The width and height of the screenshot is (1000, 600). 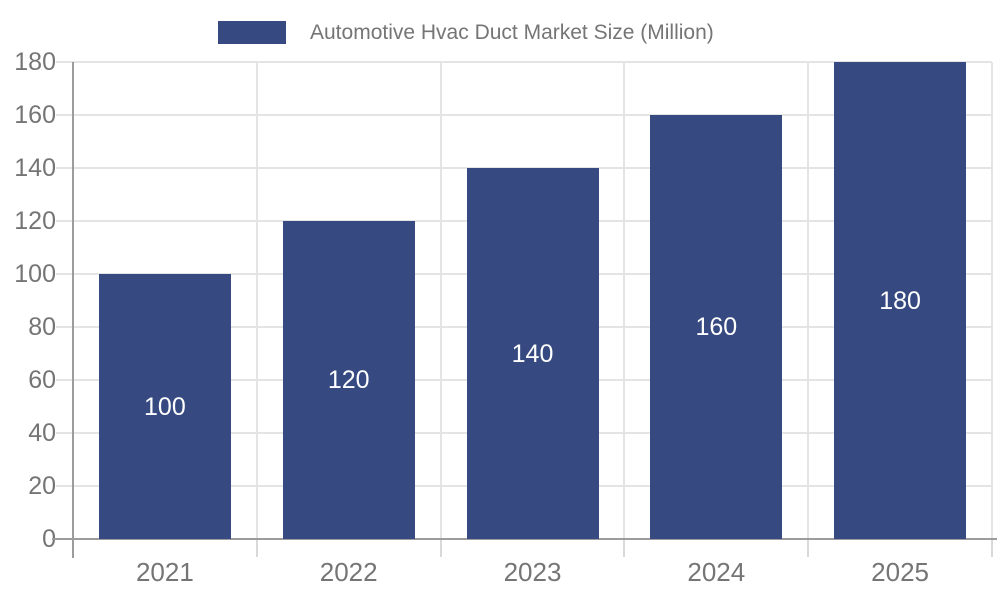 What do you see at coordinates (42, 486) in the screenshot?
I see `y-axis-tick-label: 20` at bounding box center [42, 486].